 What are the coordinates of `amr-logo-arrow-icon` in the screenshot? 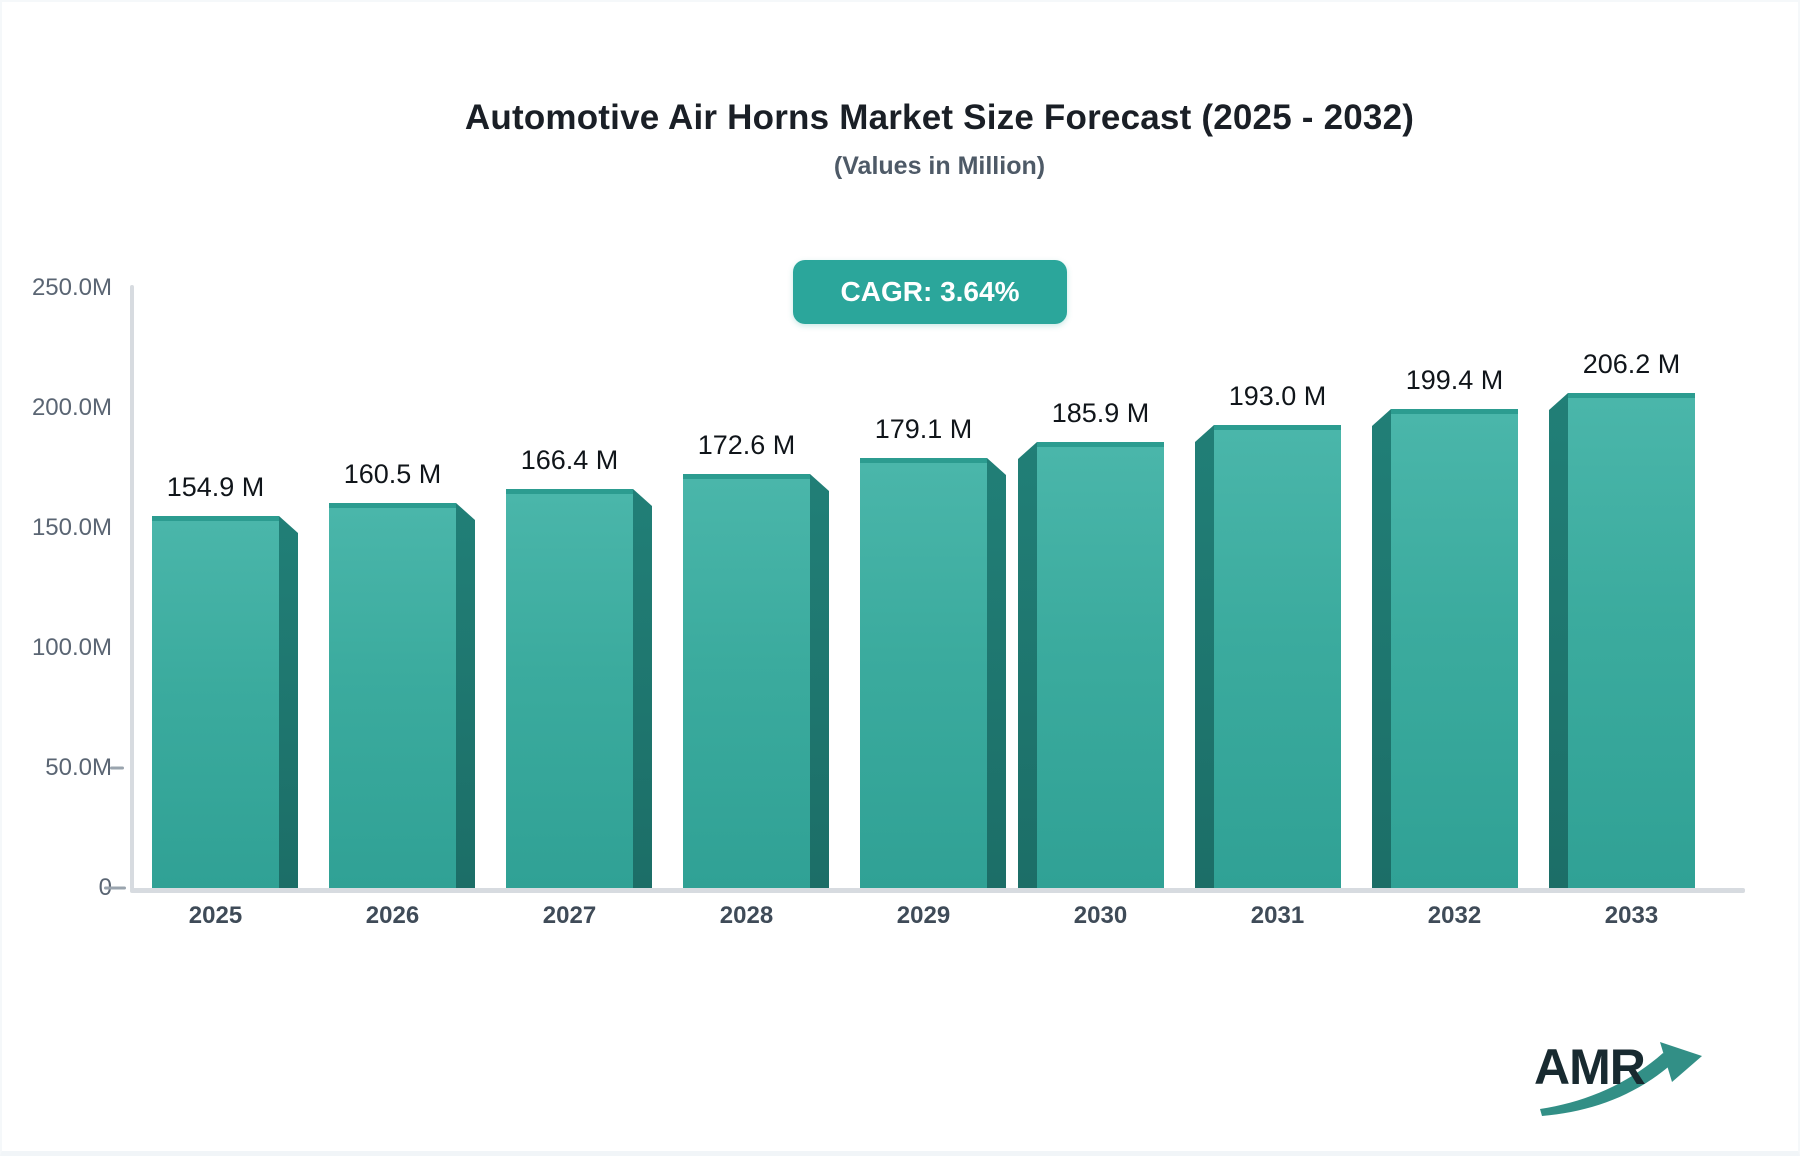 It's located at (1621, 1079).